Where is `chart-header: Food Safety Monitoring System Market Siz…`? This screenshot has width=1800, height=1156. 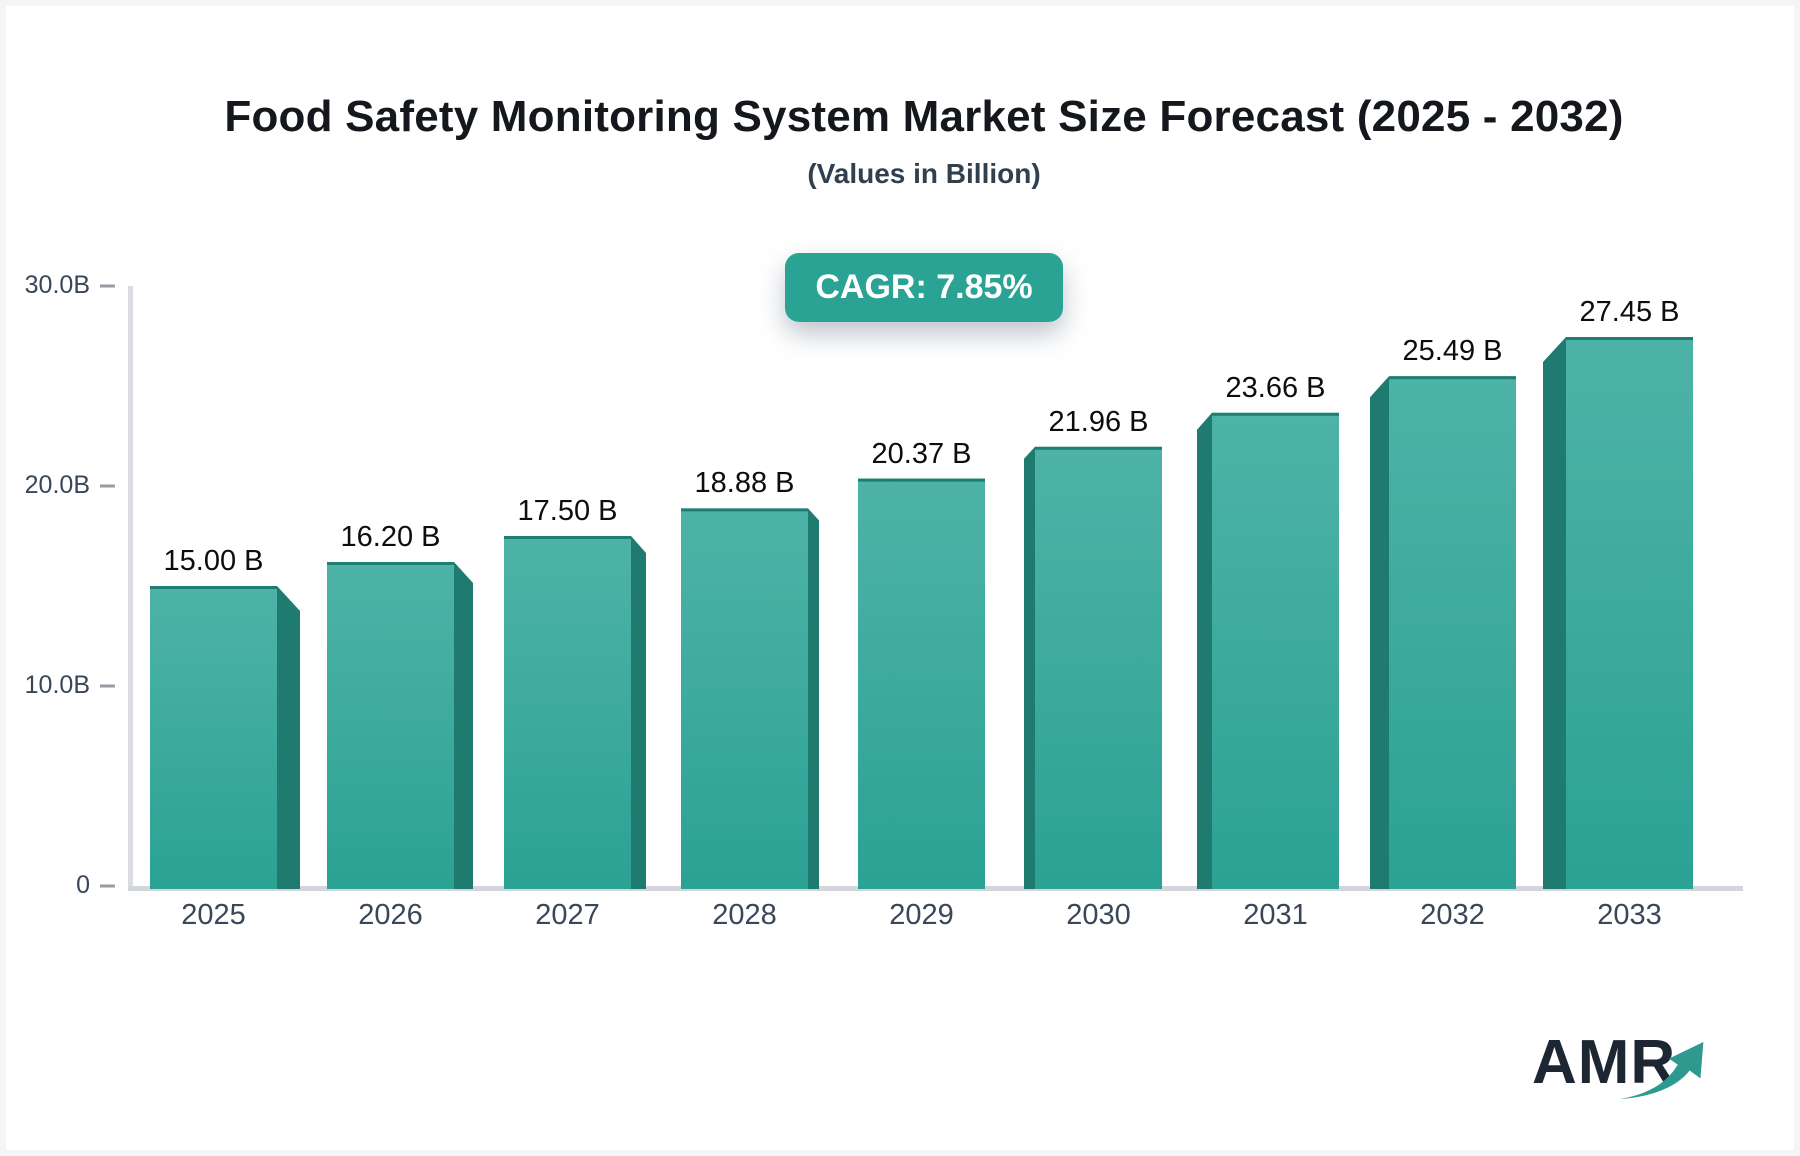 chart-header: Food Safety Monitoring System Market Siz… is located at coordinates (924, 141).